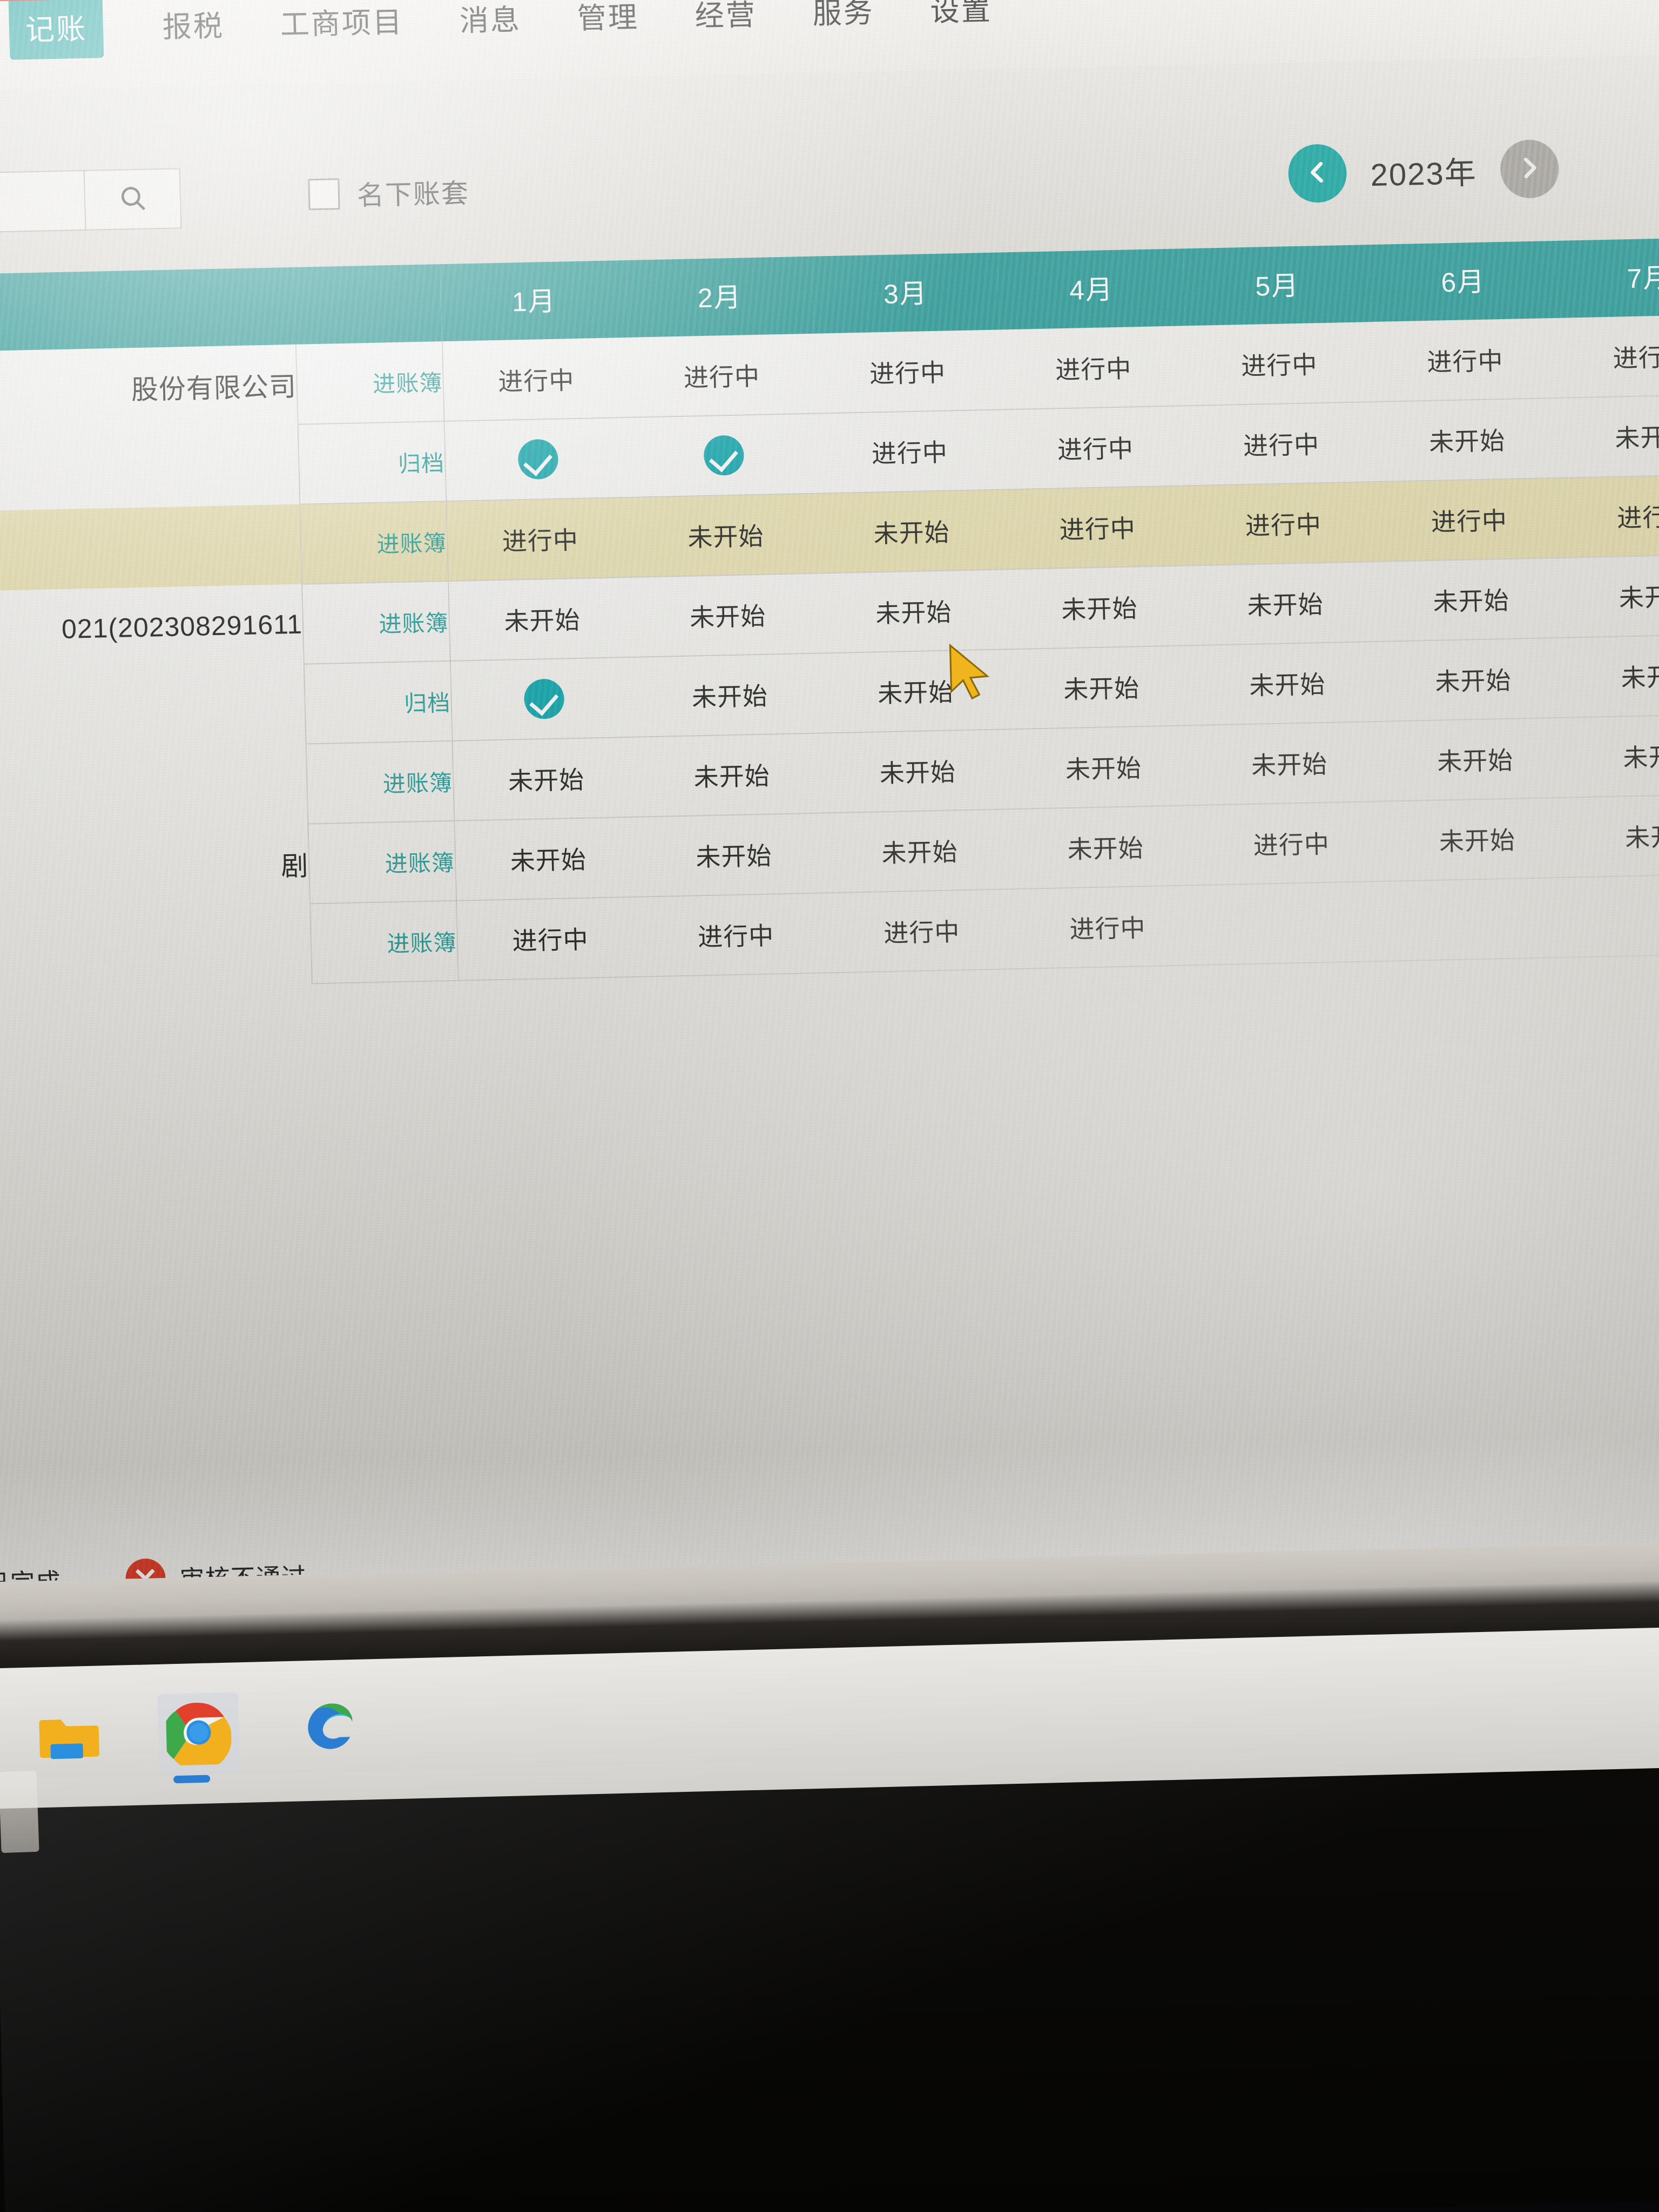 The image size is (1659, 2212). I want to click on nav-tab-shezhi: 设置, so click(961, 14).